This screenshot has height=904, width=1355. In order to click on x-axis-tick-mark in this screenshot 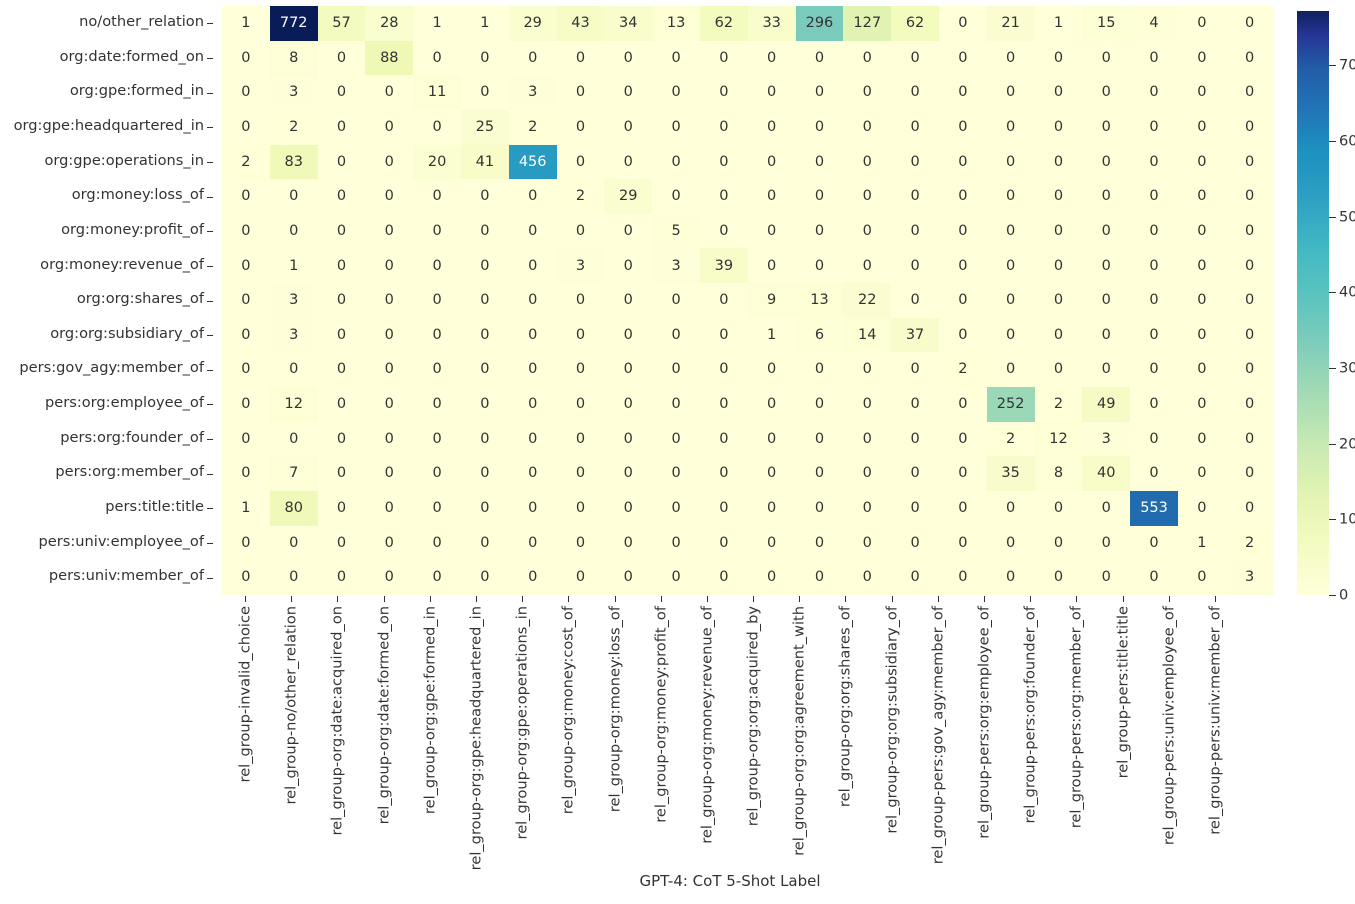, I will do `click(938, 599)`.